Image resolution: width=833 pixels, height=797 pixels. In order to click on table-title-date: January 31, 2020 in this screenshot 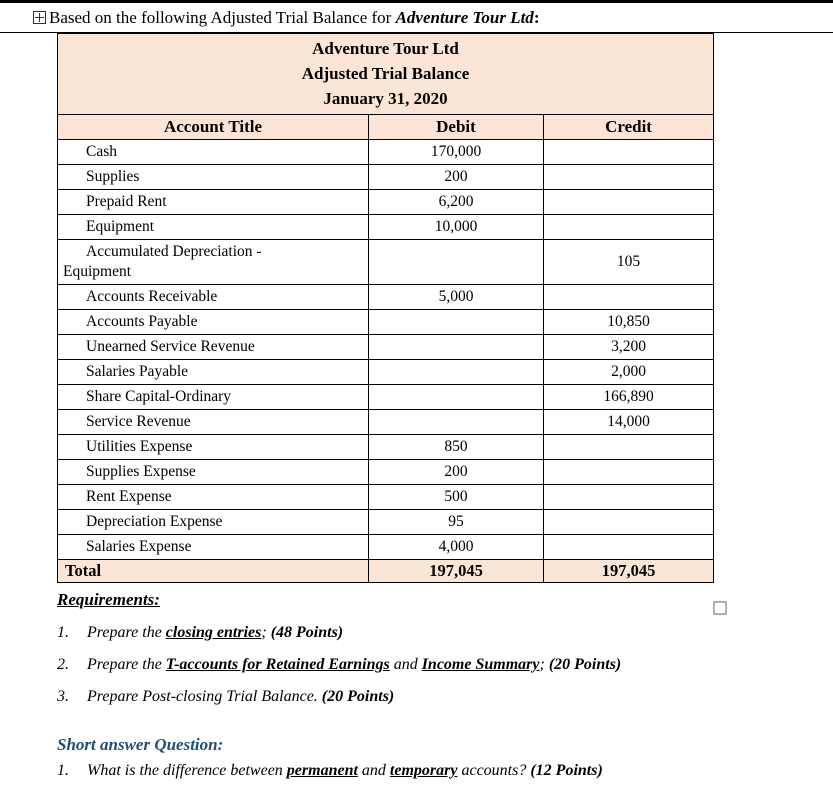, I will do `click(385, 98)`.